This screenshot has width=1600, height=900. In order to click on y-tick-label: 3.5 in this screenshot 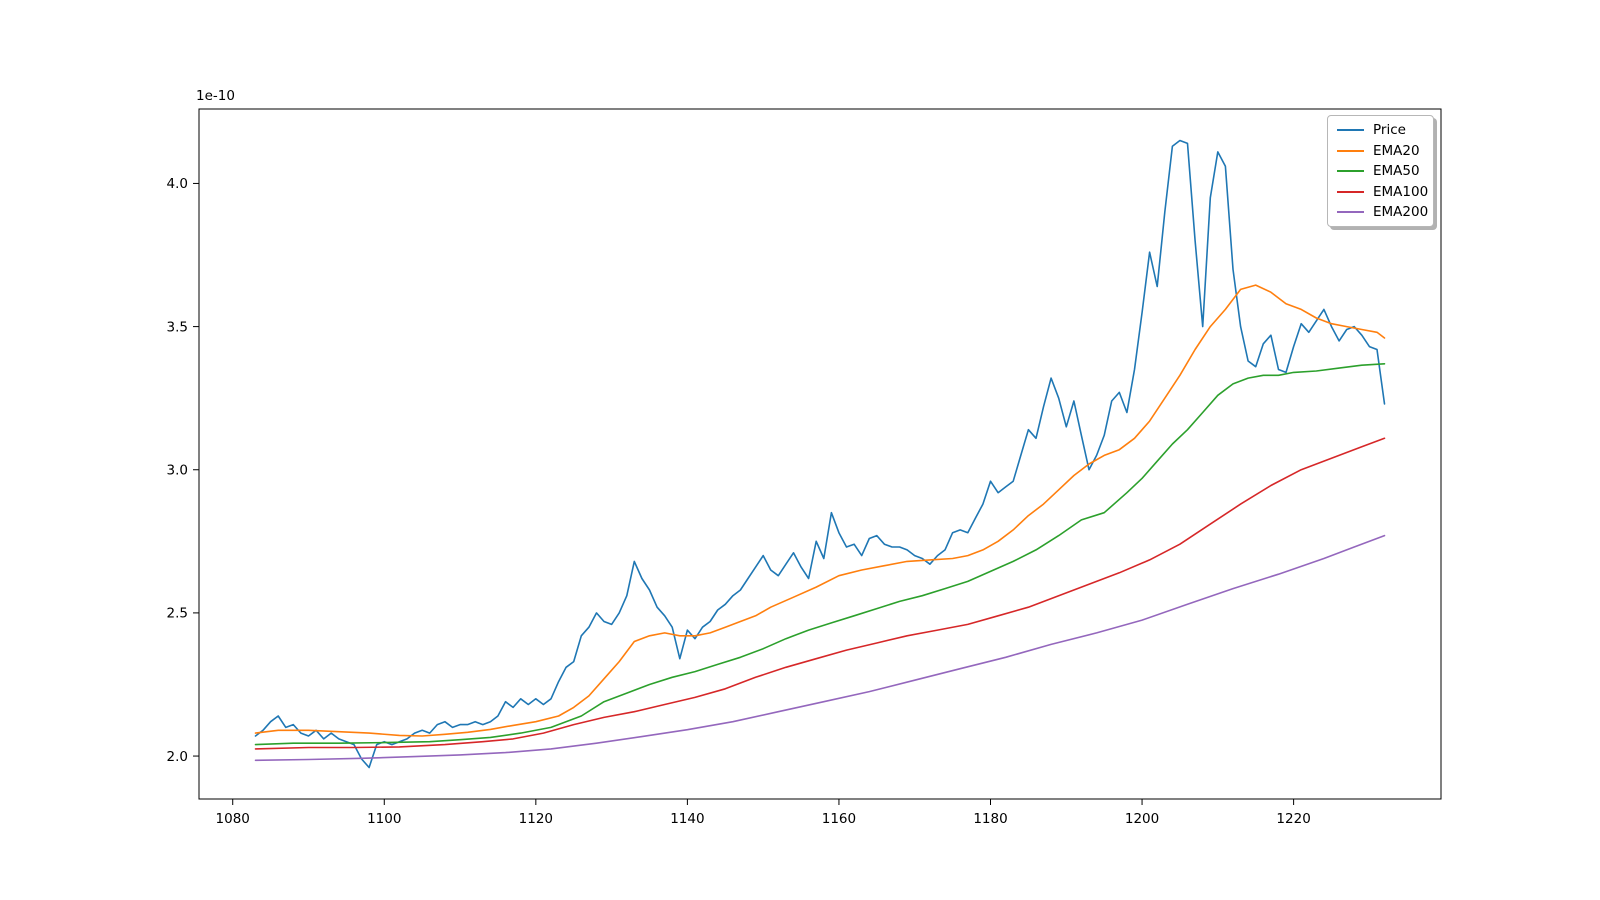, I will do `click(177, 327)`.